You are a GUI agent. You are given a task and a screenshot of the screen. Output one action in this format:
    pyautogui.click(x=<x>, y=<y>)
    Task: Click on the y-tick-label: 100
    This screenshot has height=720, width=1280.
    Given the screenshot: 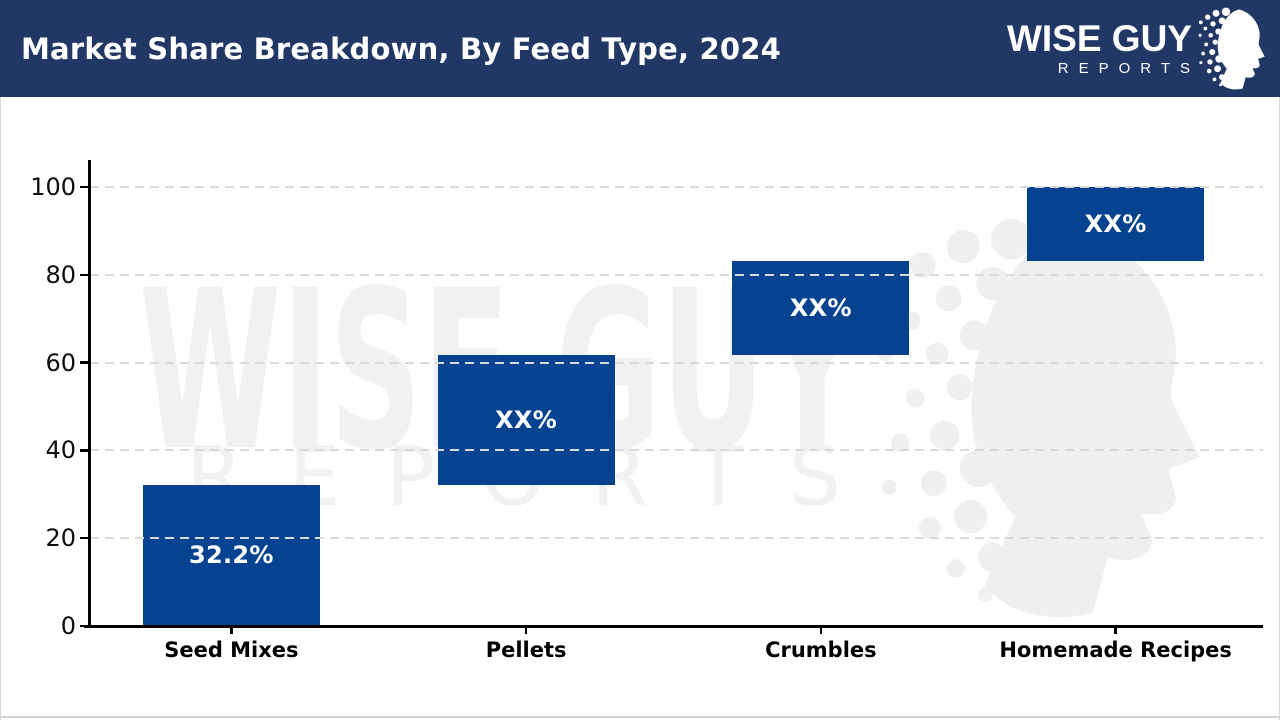 What is the action you would take?
    pyautogui.click(x=53, y=187)
    